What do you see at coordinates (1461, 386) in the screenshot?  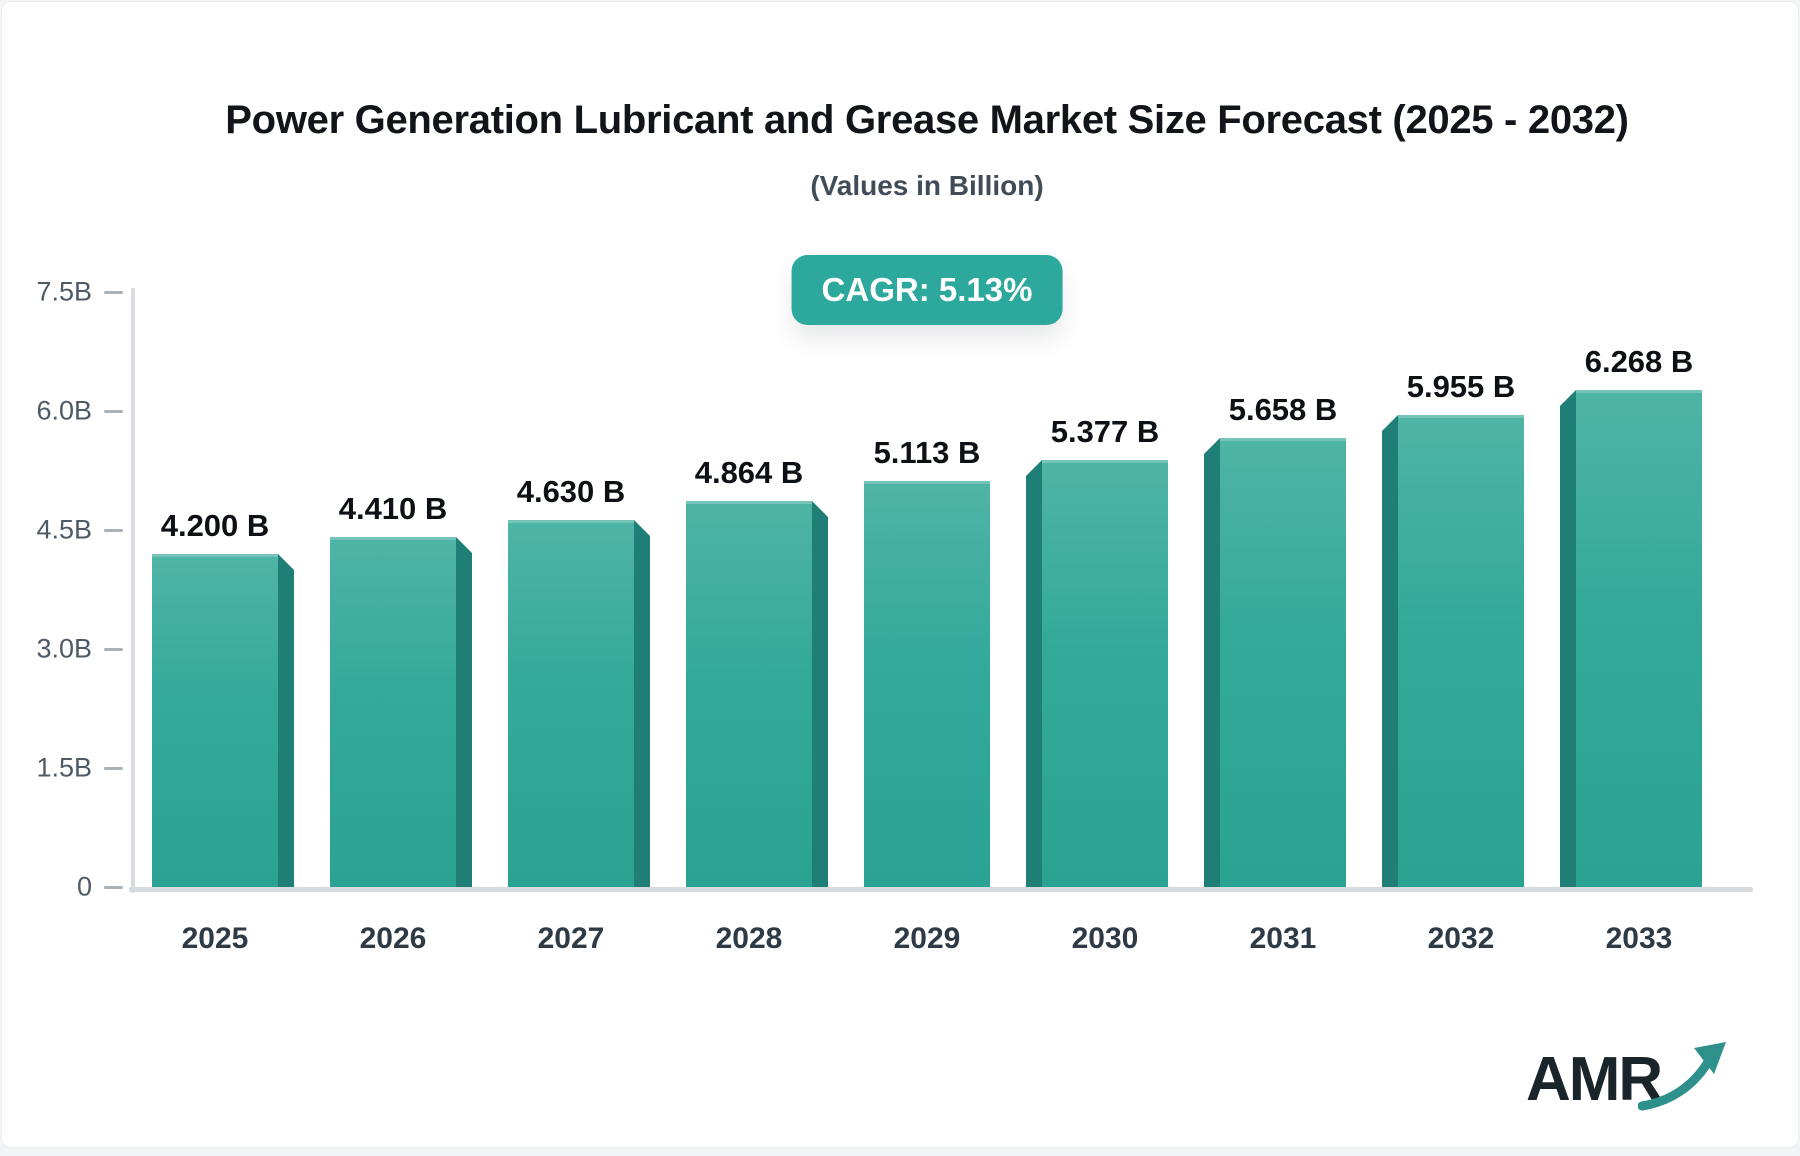 I see `bar-value-label: 5.955 B` at bounding box center [1461, 386].